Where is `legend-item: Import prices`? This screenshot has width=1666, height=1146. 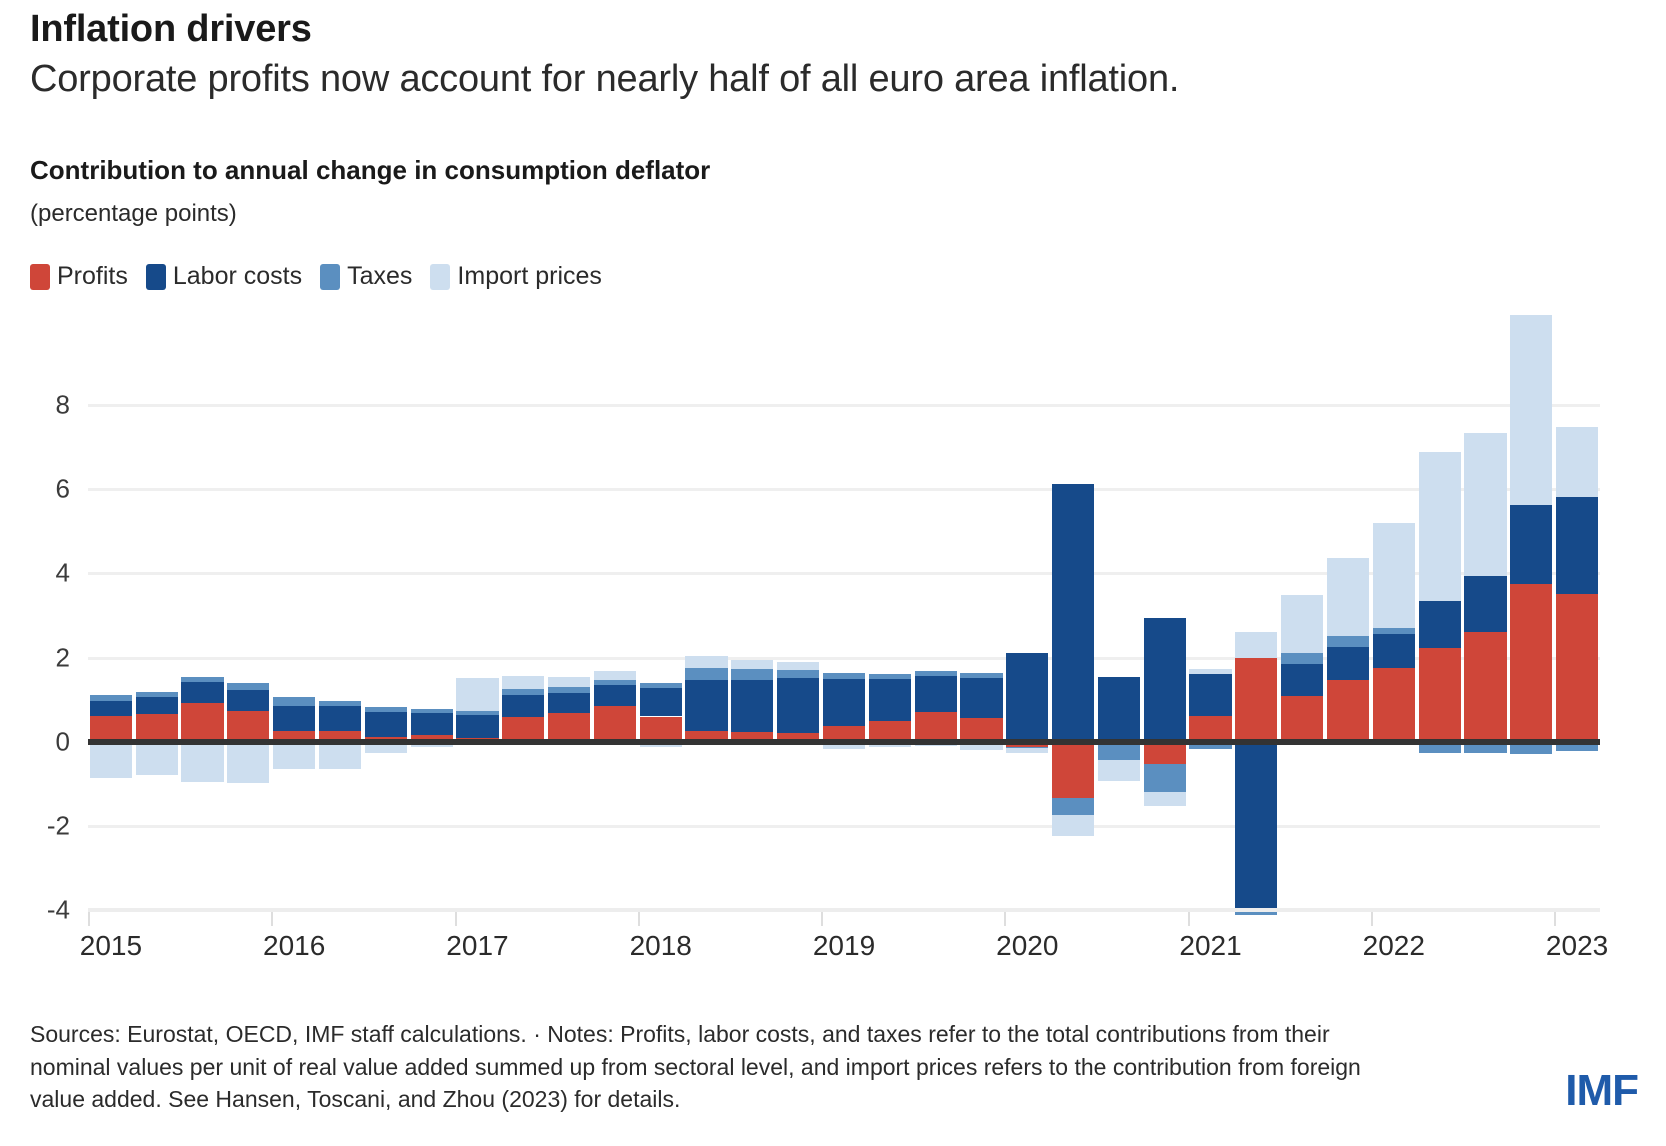
legend-item: Import prices is located at coordinates (516, 276).